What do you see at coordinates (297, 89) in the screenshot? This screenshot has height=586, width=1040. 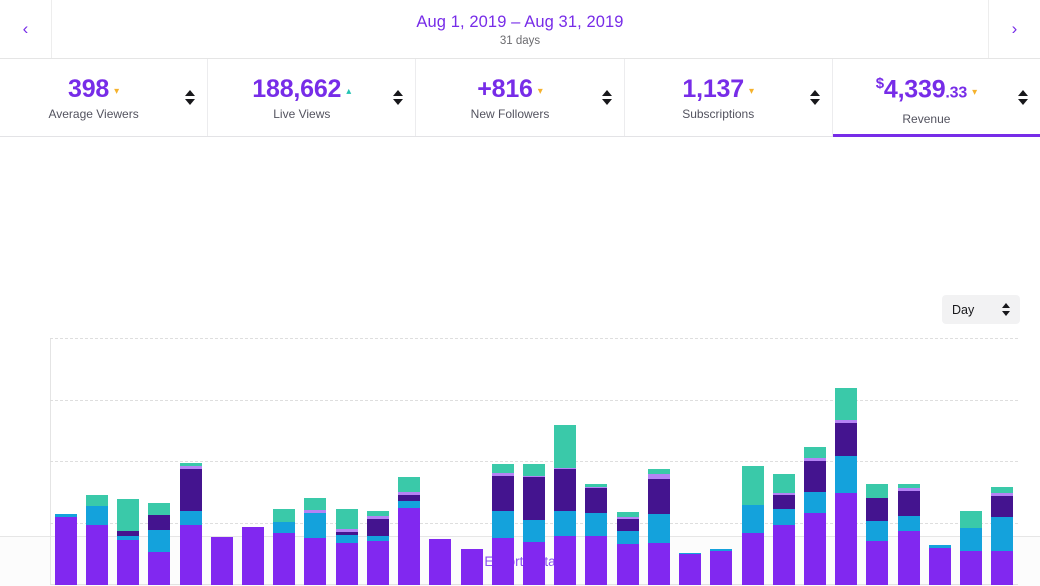 I see `kpi-value: 188,662` at bounding box center [297, 89].